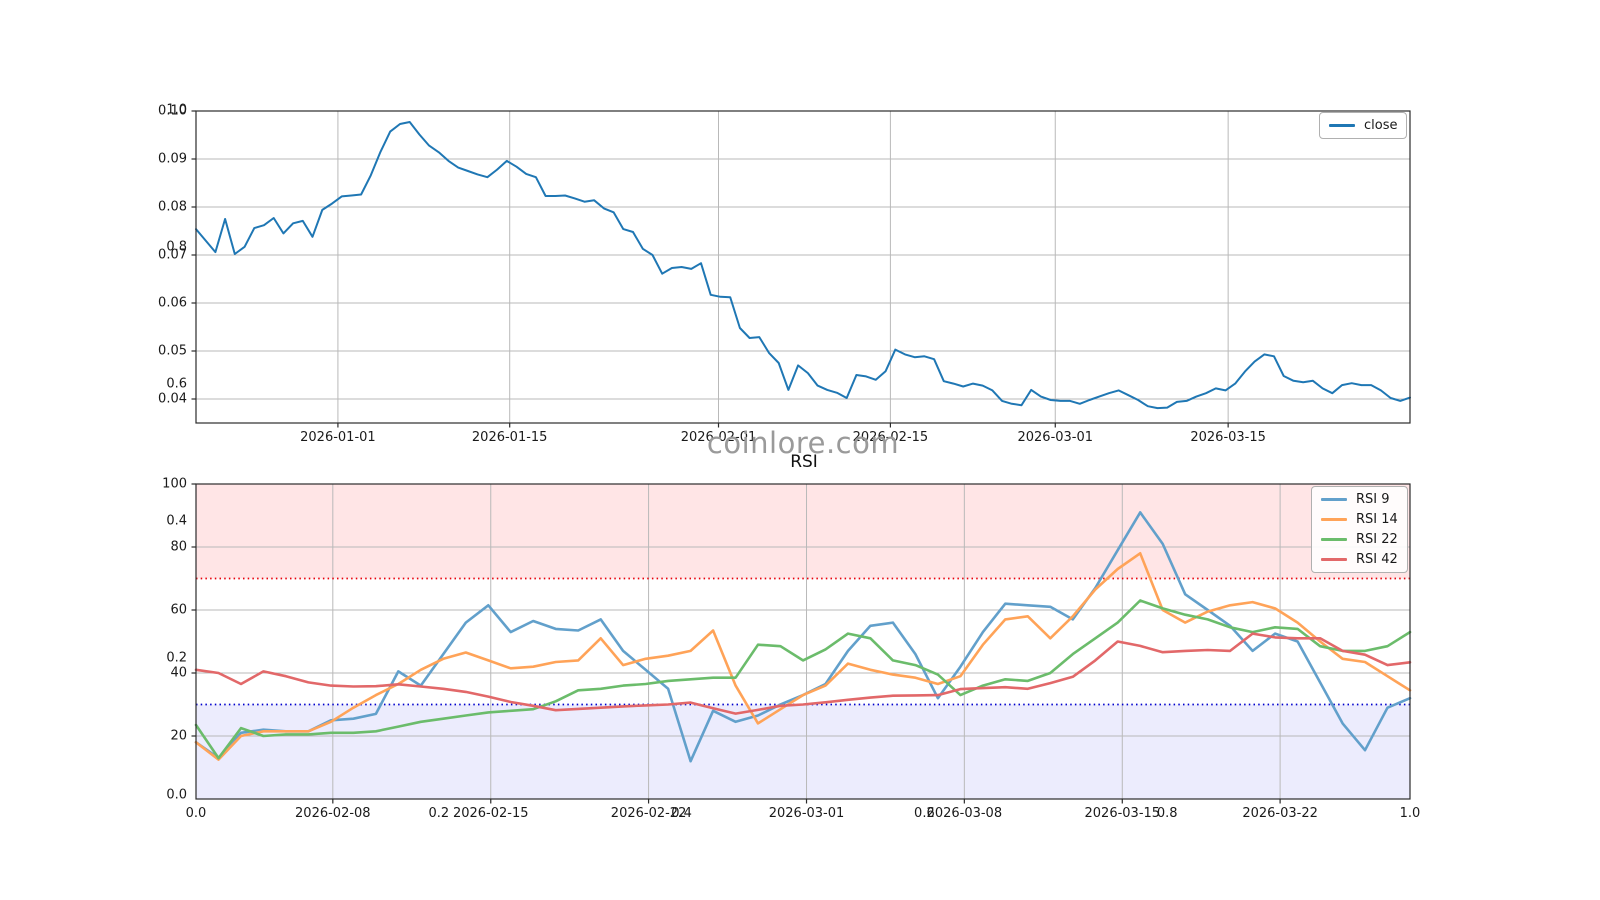  What do you see at coordinates (178, 673) in the screenshot?
I see `rsi-y-tick-label: 40` at bounding box center [178, 673].